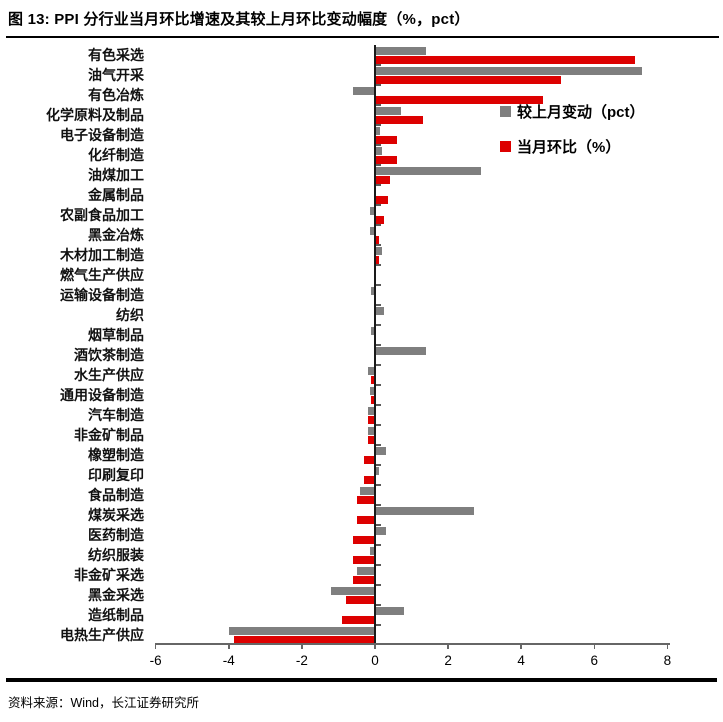 The image size is (723, 722). What do you see at coordinates (116, 475) in the screenshot?
I see `category-label: 印刷复印` at bounding box center [116, 475].